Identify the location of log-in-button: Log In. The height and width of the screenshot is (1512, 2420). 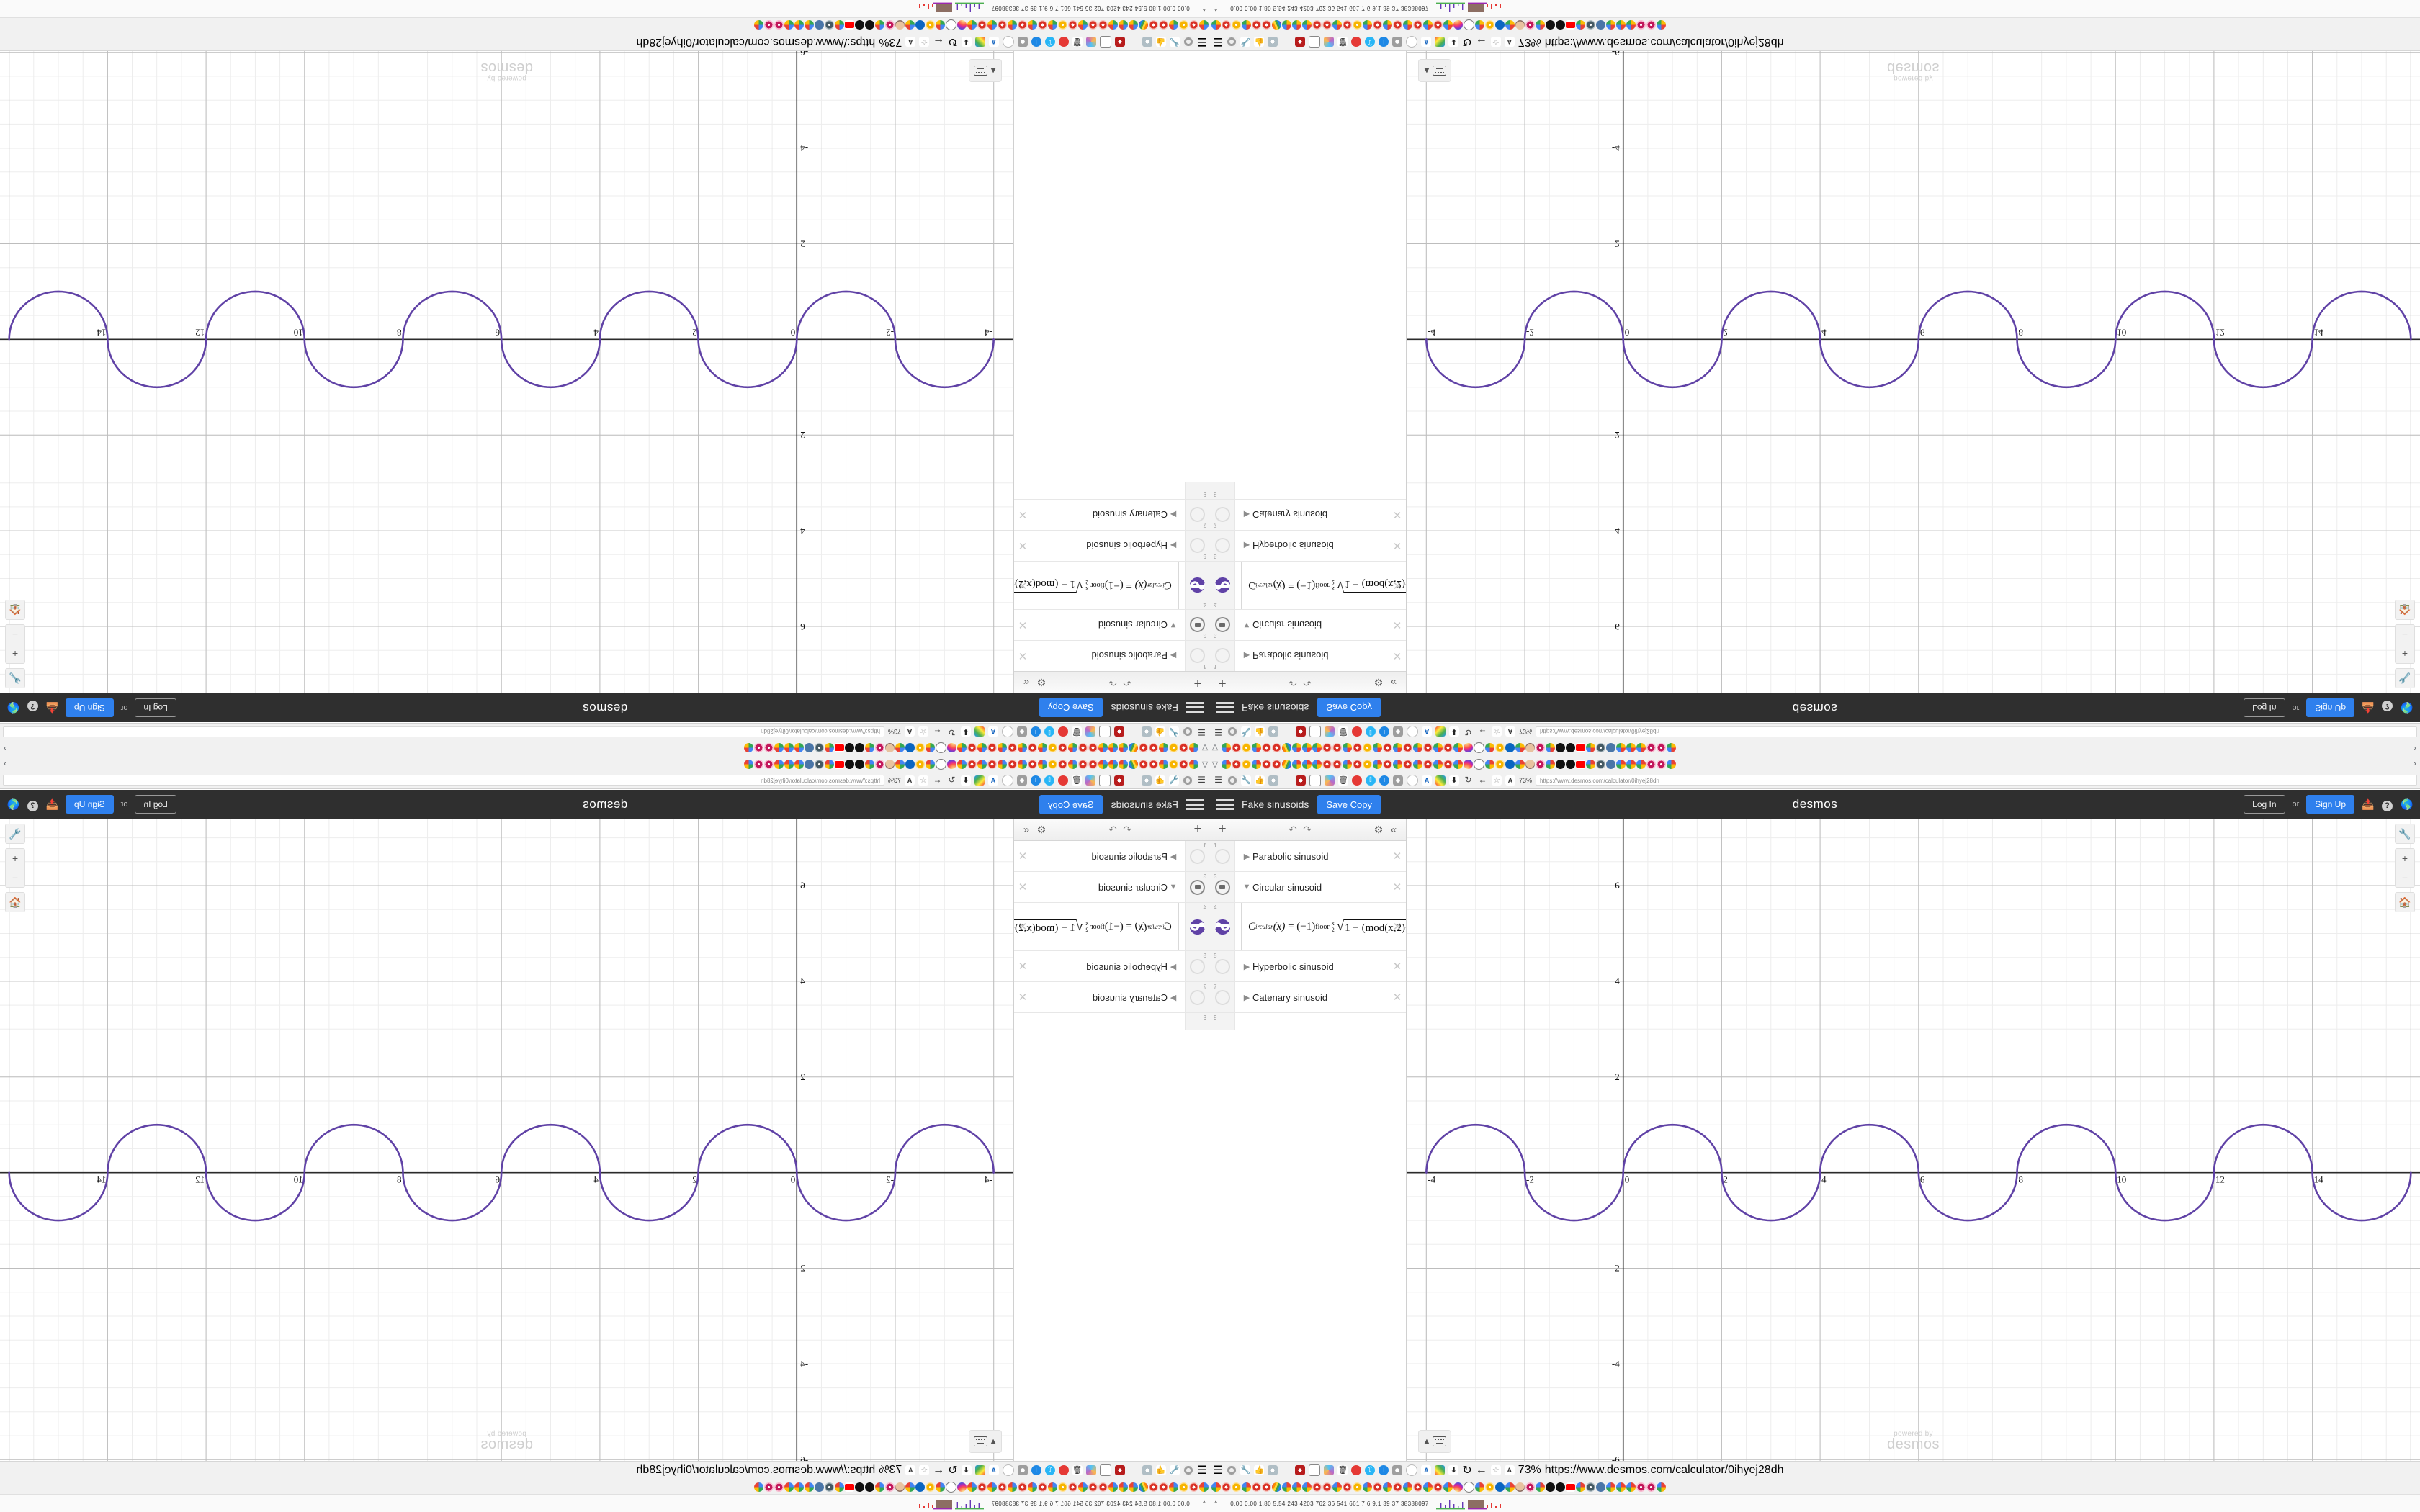
(155, 804).